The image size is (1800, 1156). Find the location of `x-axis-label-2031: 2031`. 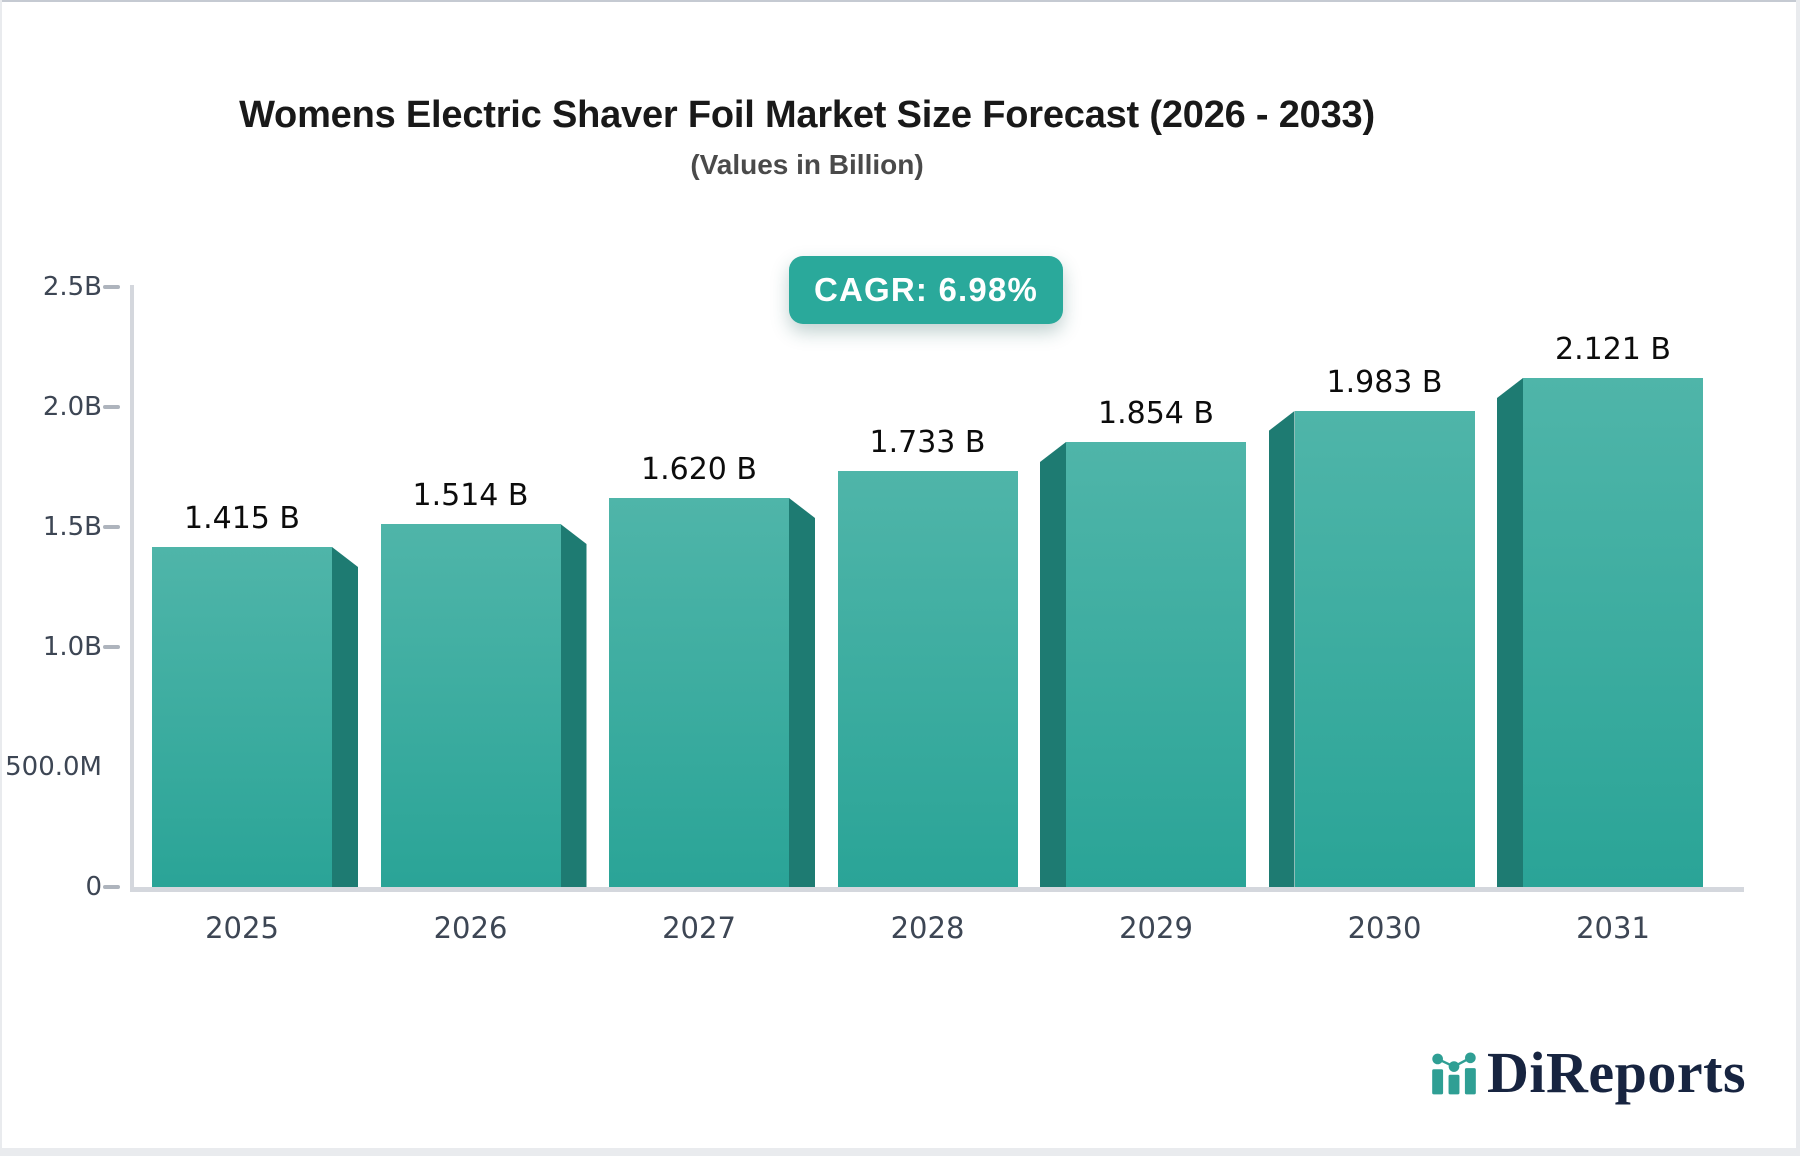

x-axis-label-2031: 2031 is located at coordinates (1613, 928).